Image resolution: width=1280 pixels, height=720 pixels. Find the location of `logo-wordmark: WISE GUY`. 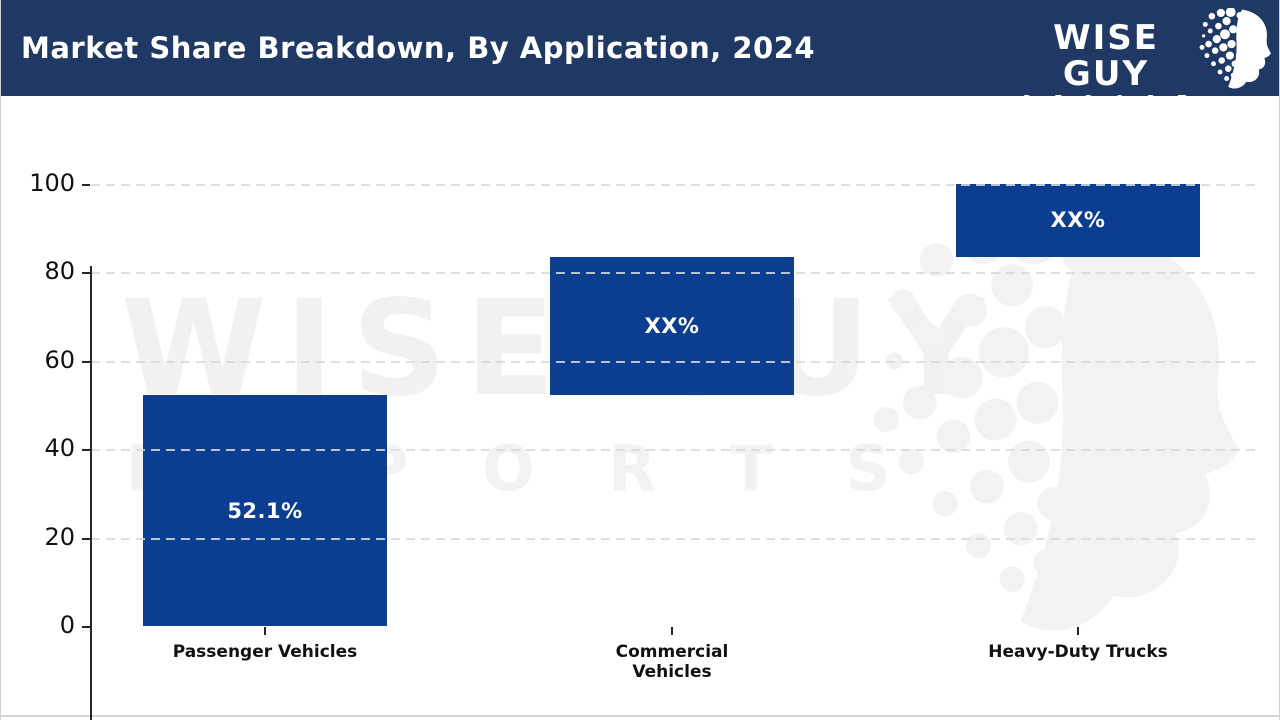

logo-wordmark: WISE GUY is located at coordinates (1106, 56).